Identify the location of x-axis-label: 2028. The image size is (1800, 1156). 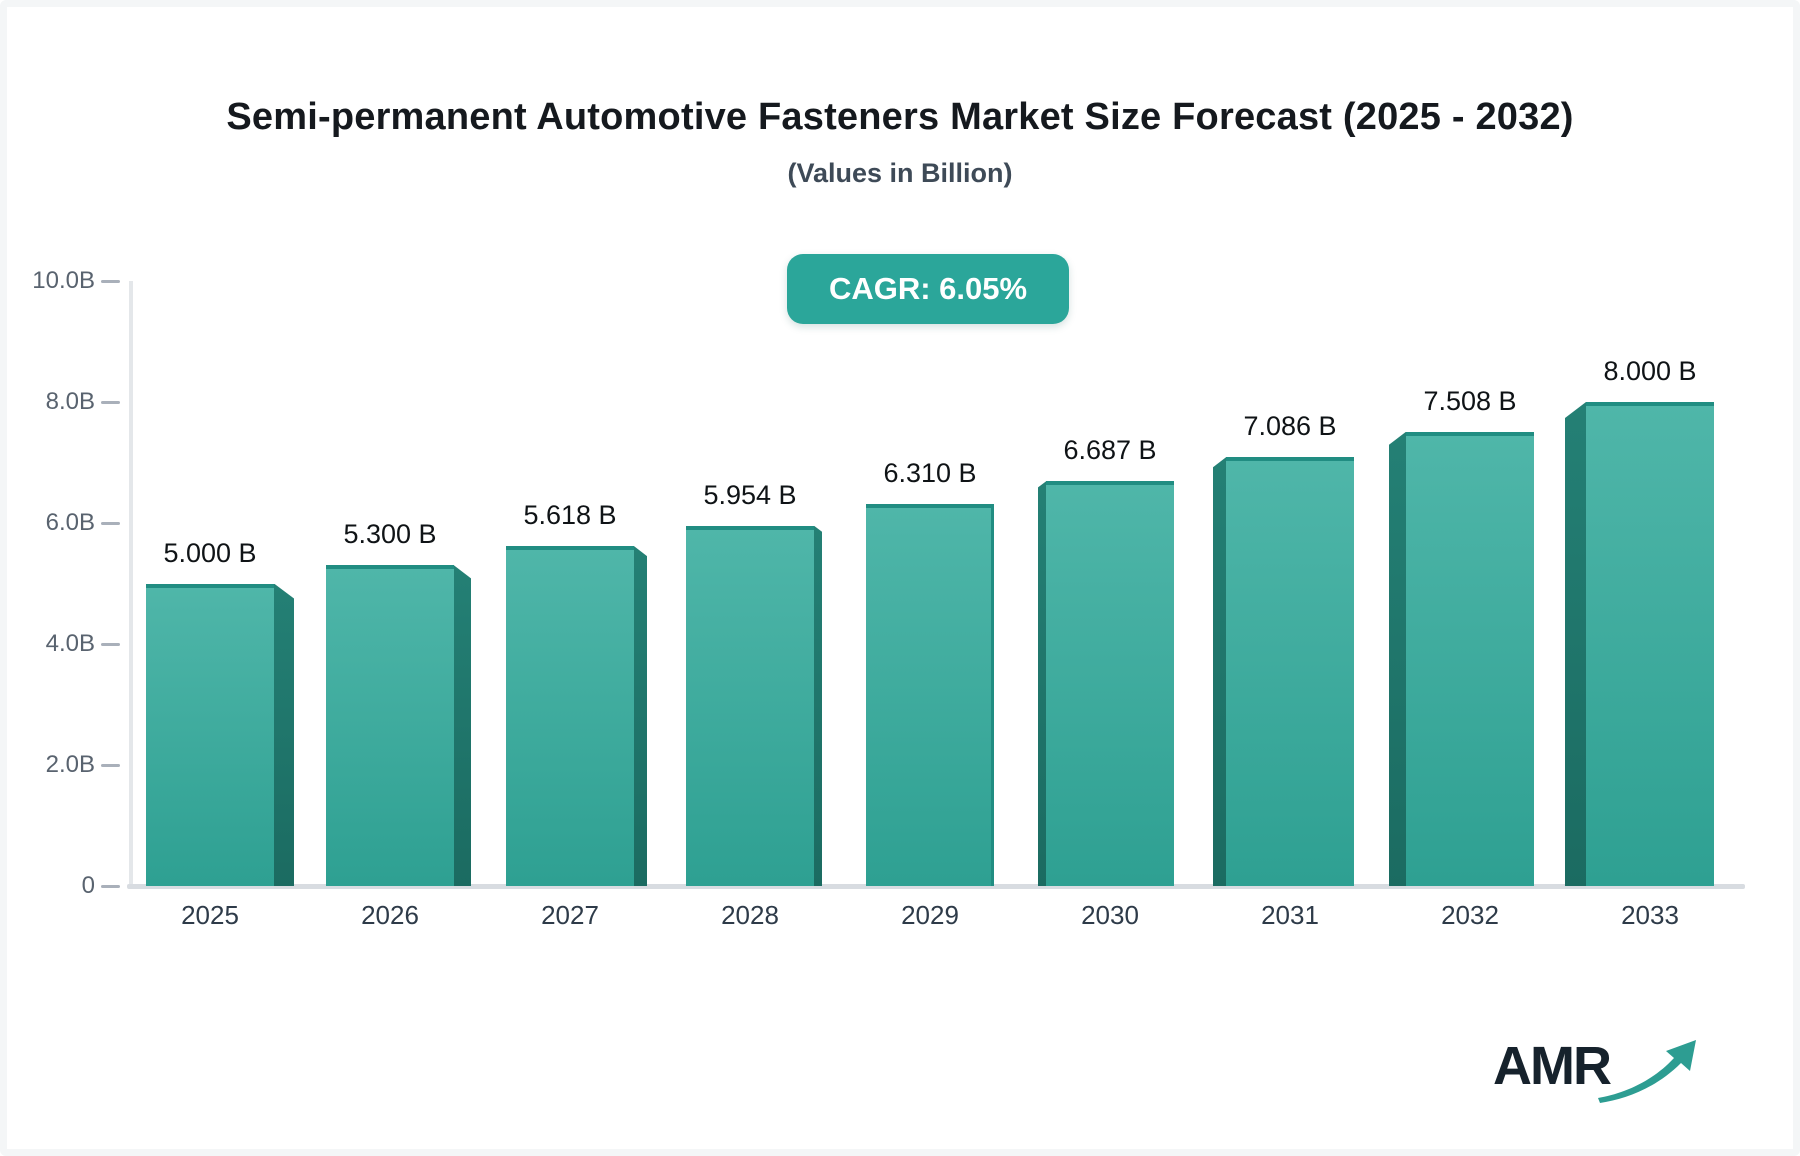
(750, 915).